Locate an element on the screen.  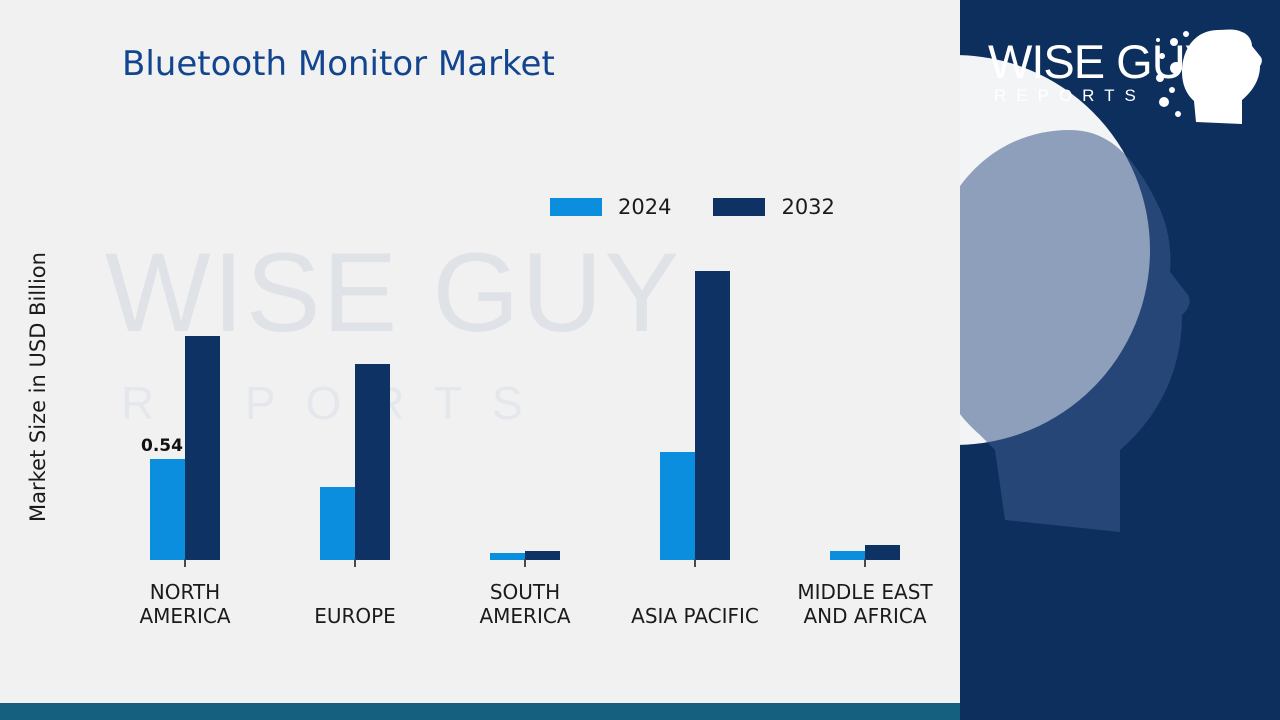
legend-swatch-2032 is located at coordinates (739, 207).